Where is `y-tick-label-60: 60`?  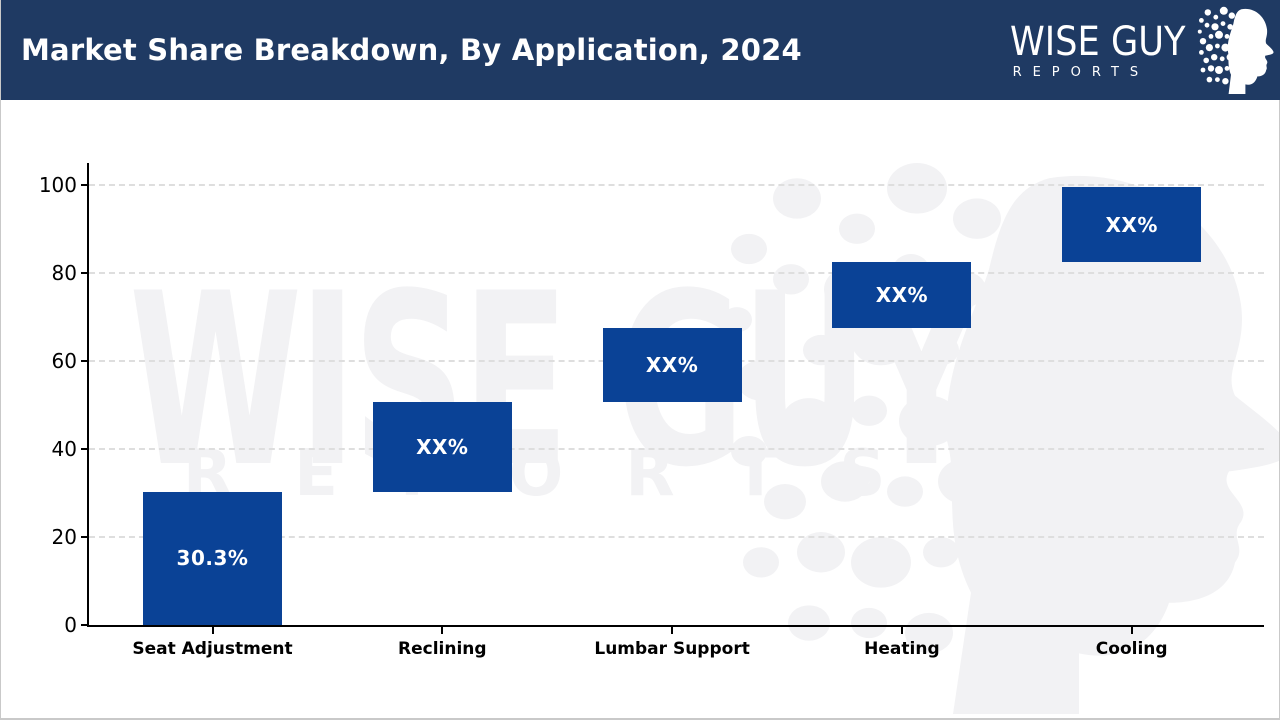
y-tick-label-60: 60 is located at coordinates (64, 361).